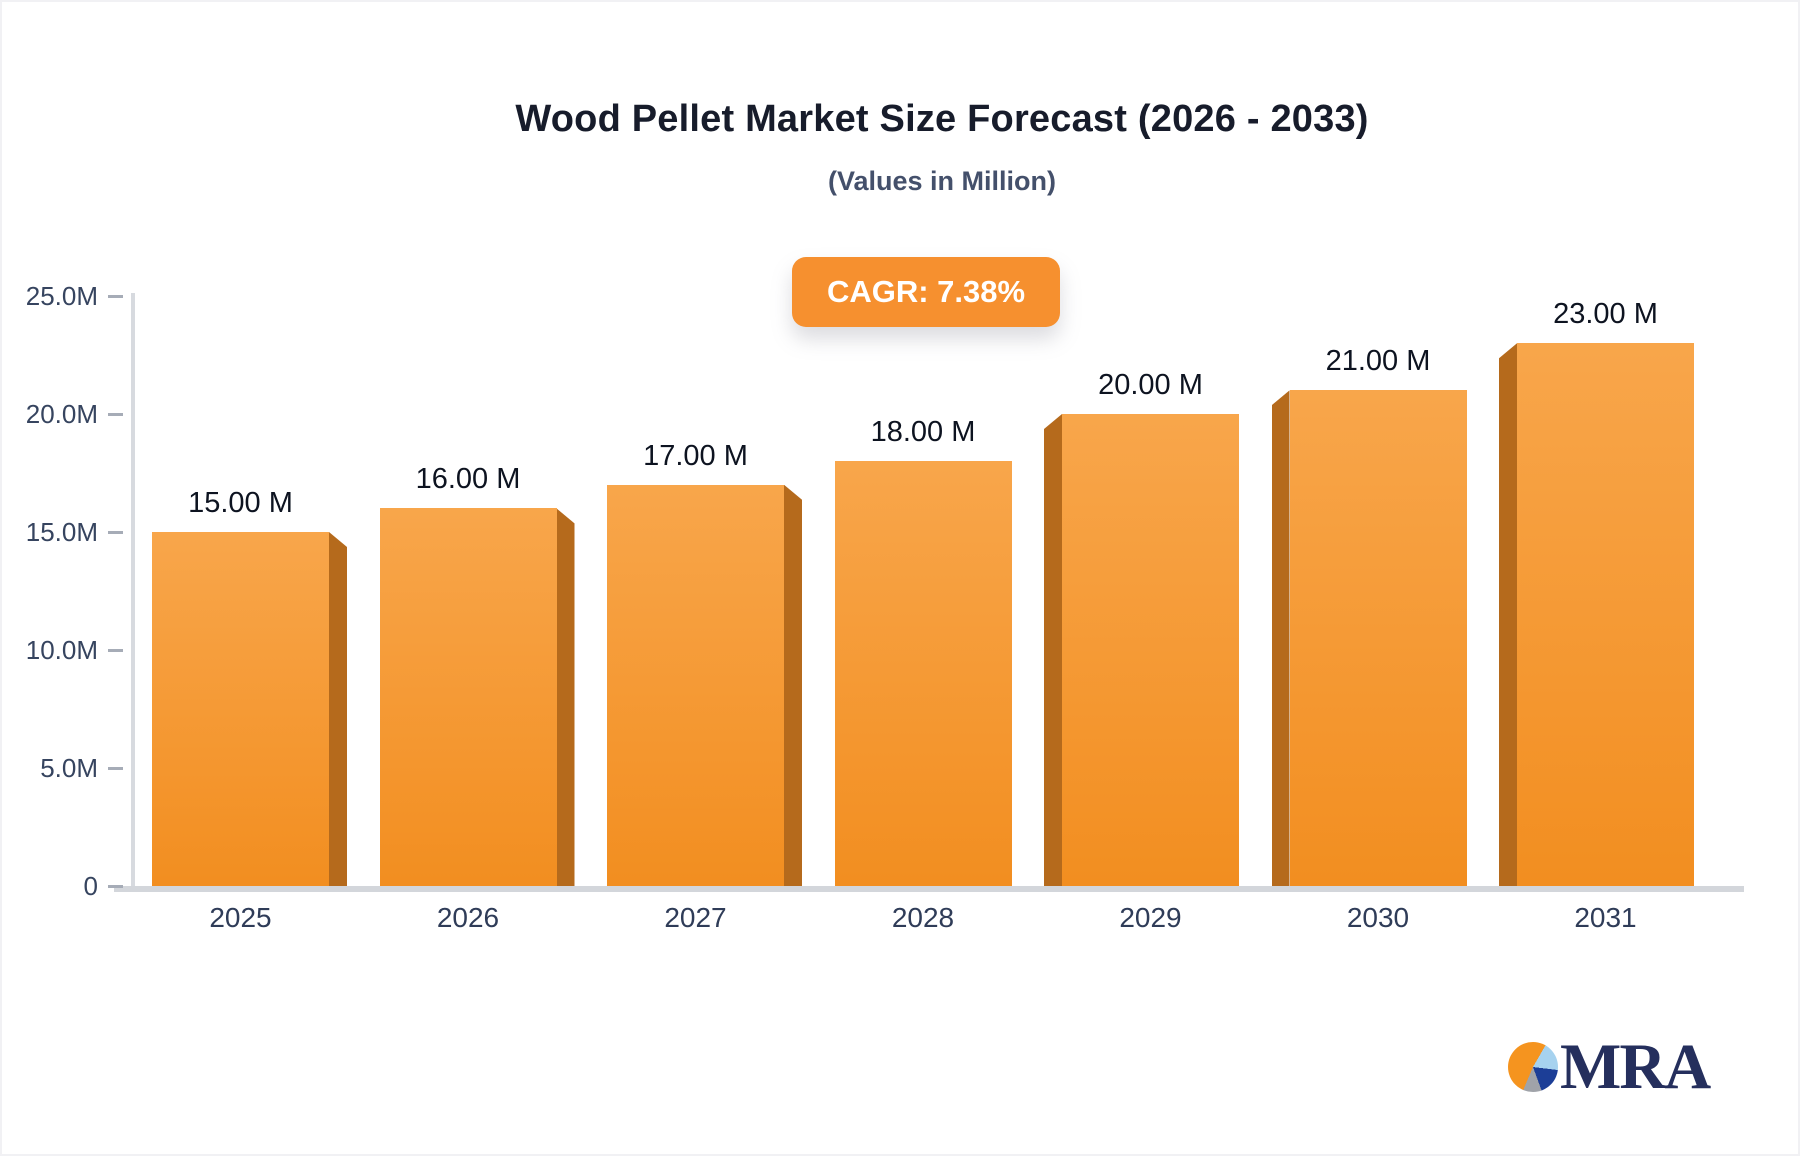 This screenshot has width=1800, height=1156. Describe the element at coordinates (61, 532) in the screenshot. I see `y-tick-label: 15.0M` at that location.